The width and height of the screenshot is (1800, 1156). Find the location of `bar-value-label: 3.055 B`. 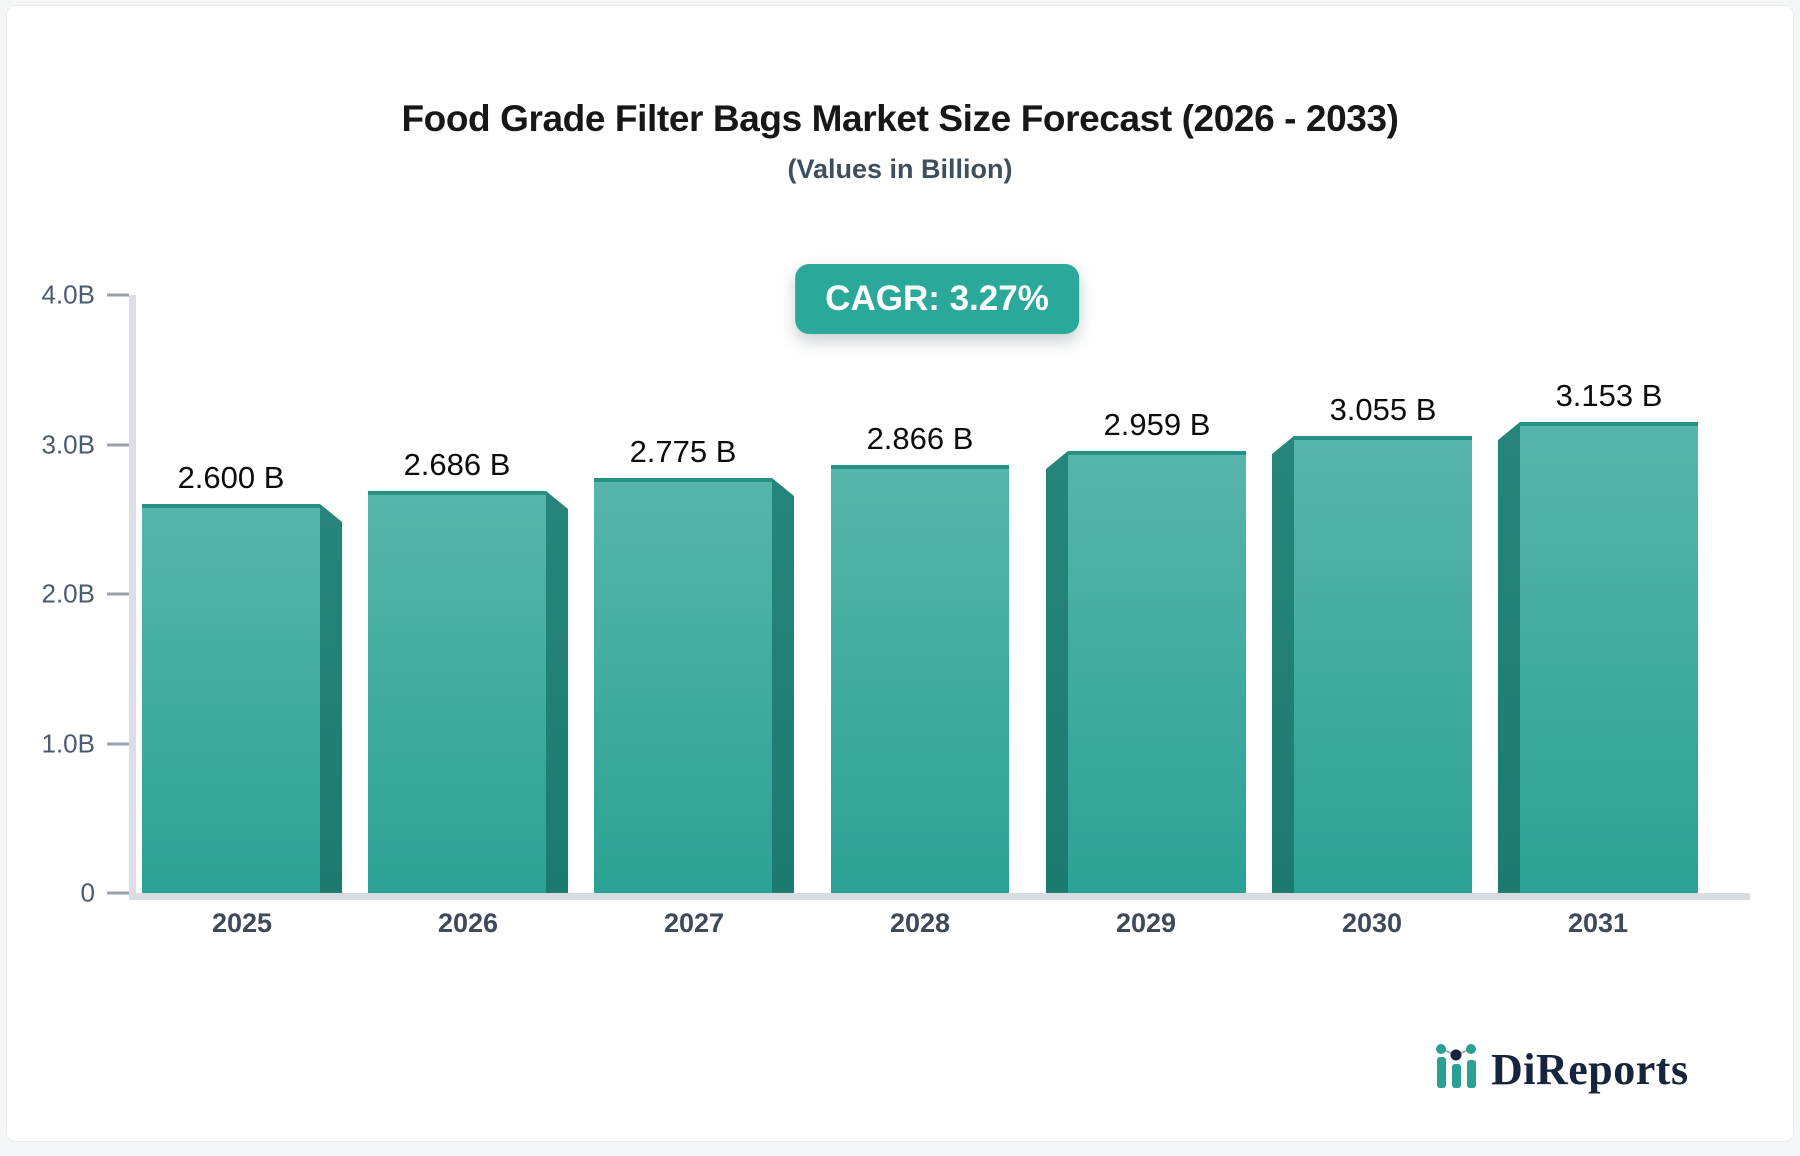

bar-value-label: 3.055 B is located at coordinates (1383, 409).